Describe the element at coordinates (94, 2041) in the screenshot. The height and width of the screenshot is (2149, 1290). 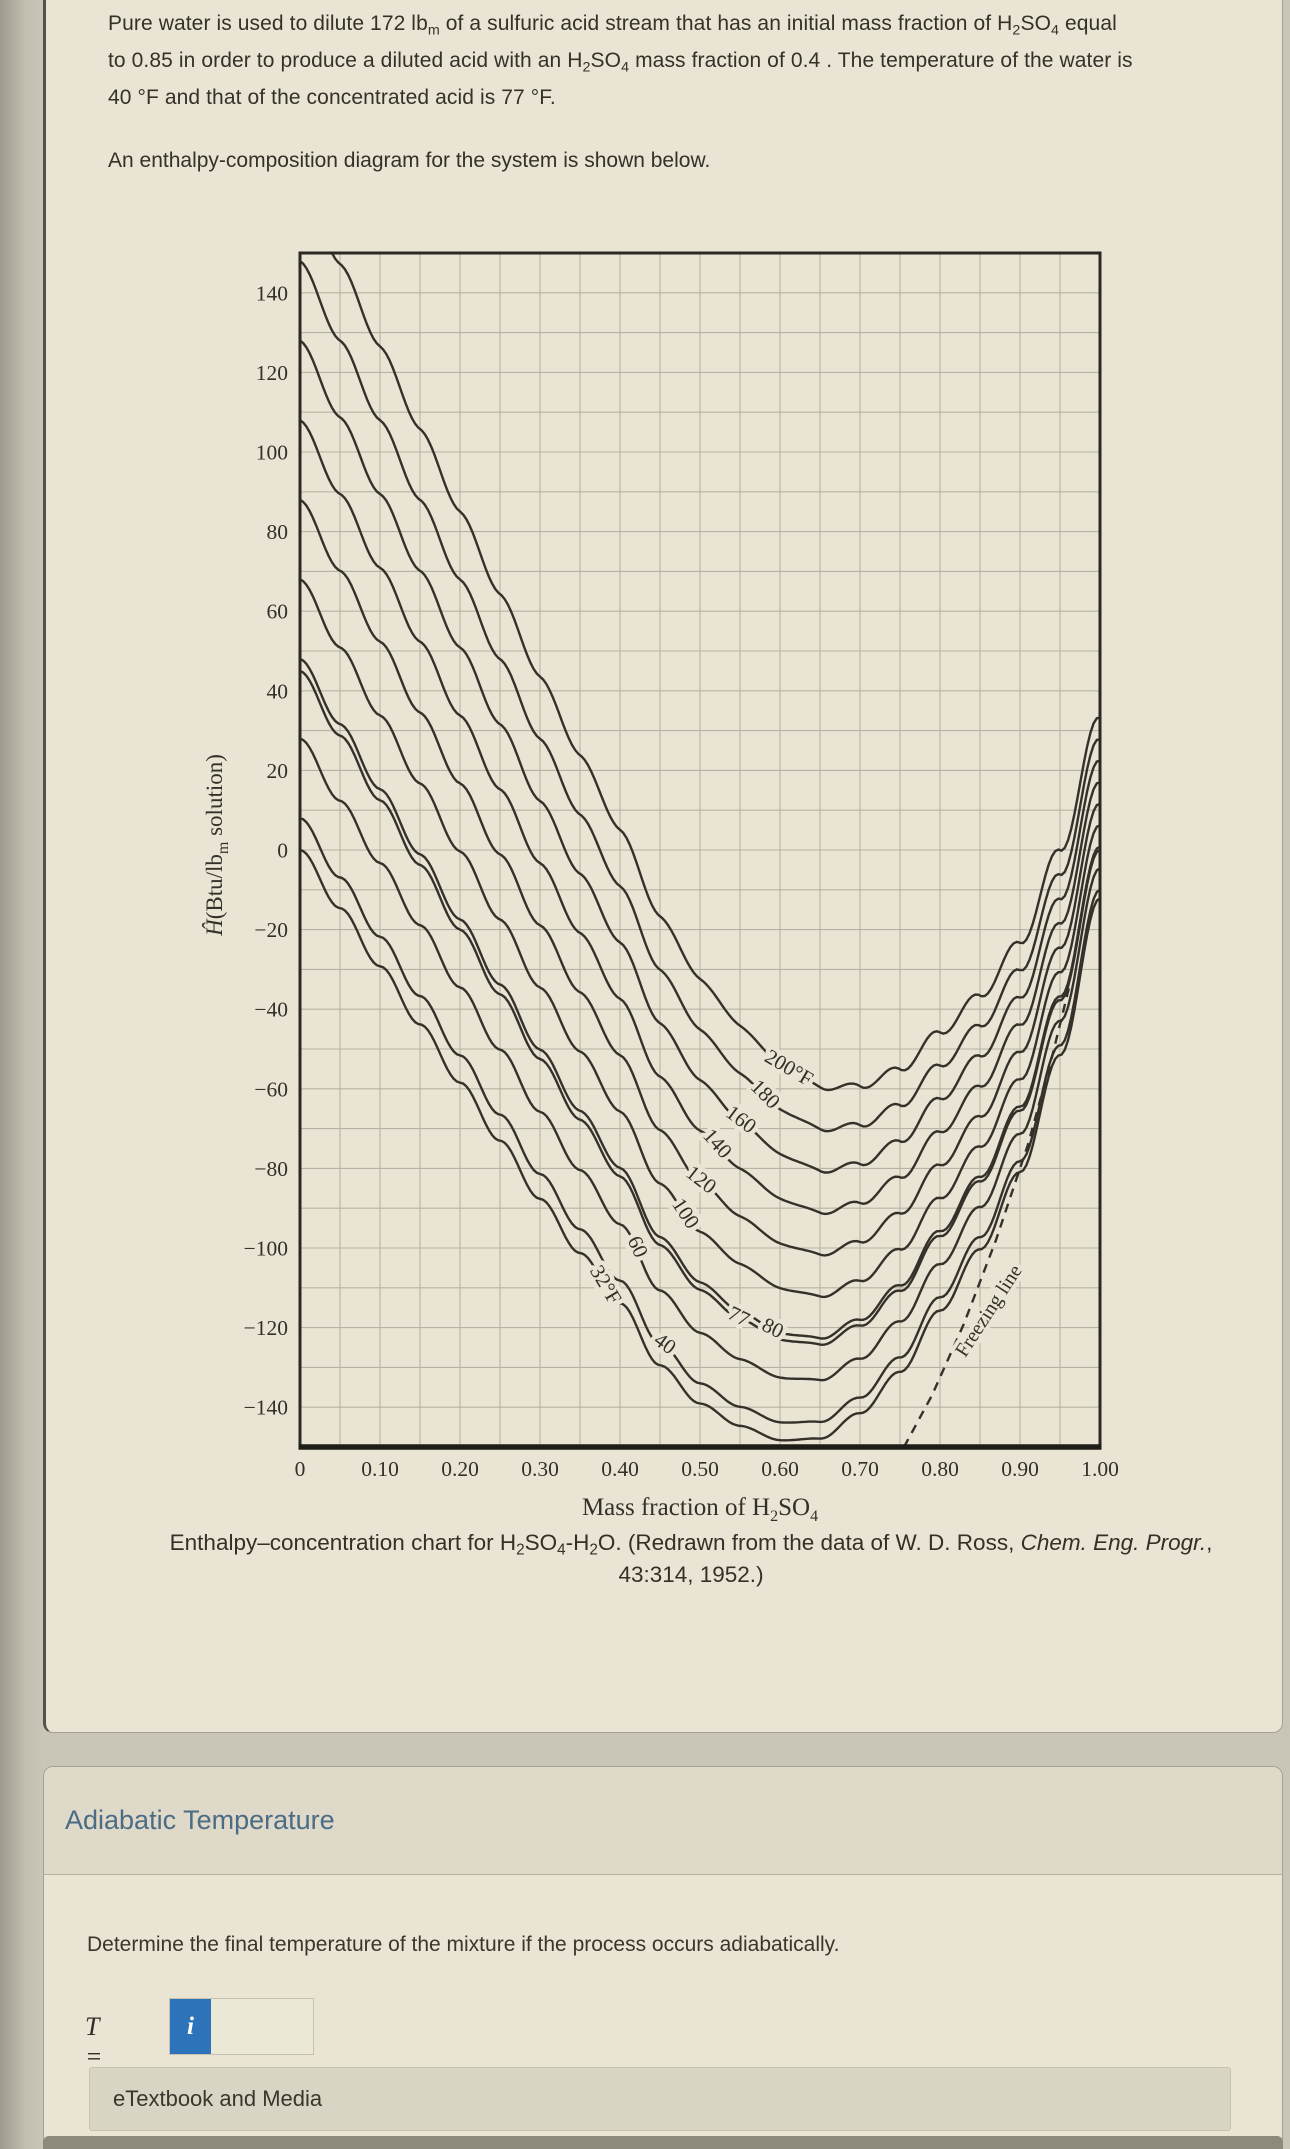
I see `answer-label: T =` at that location.